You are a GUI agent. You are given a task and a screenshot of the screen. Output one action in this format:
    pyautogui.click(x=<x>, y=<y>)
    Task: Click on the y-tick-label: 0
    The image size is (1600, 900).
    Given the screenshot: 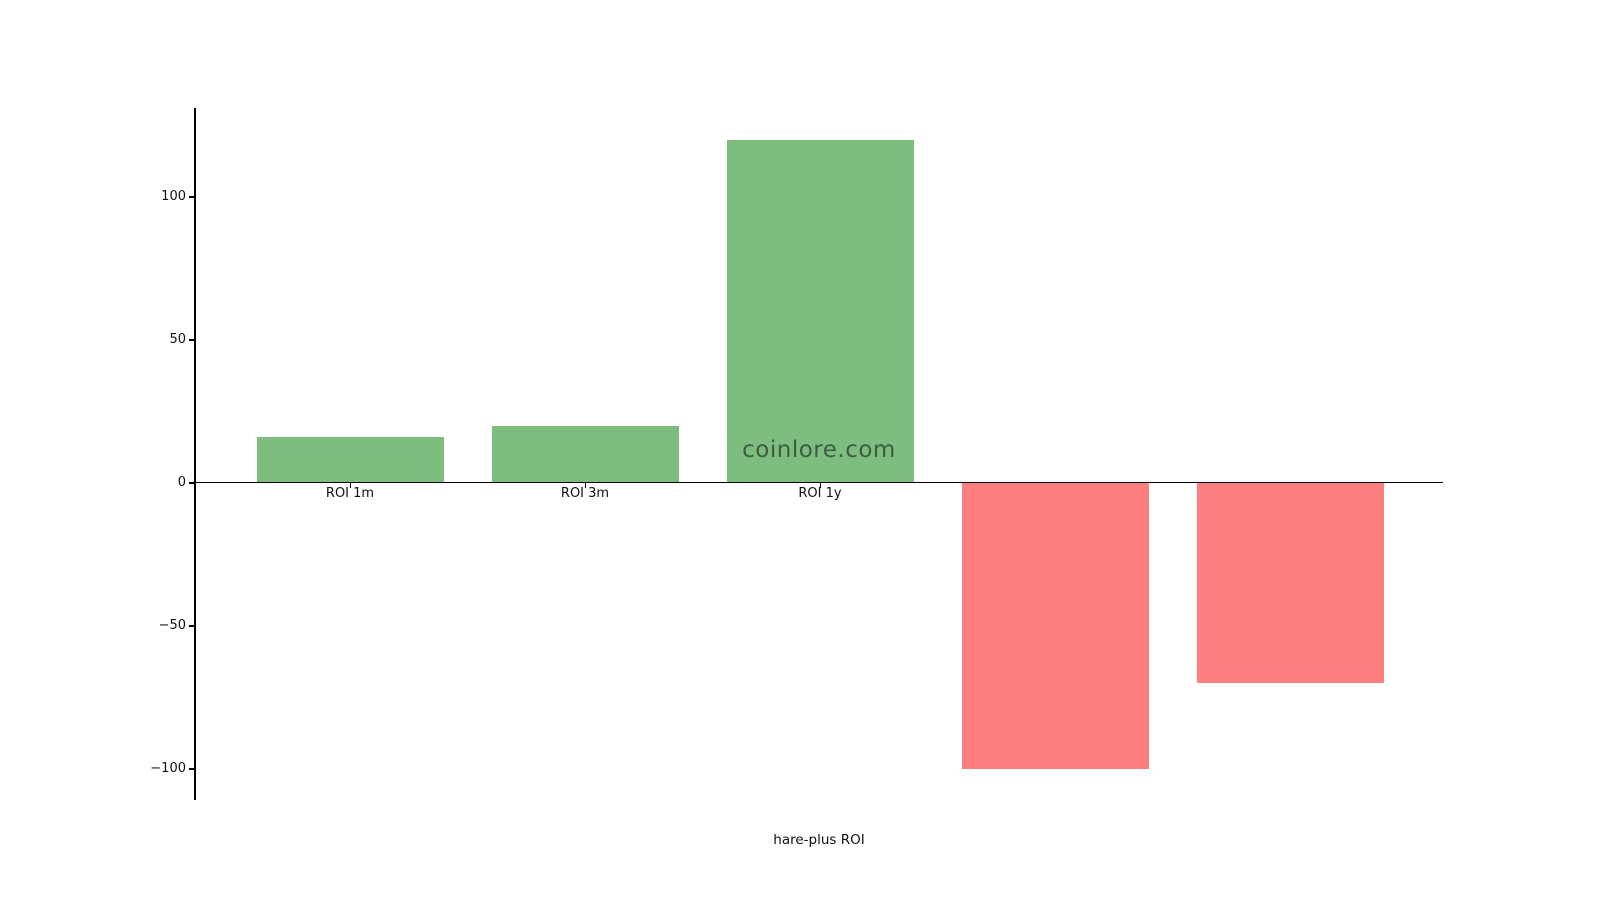 What is the action you would take?
    pyautogui.click(x=181, y=482)
    